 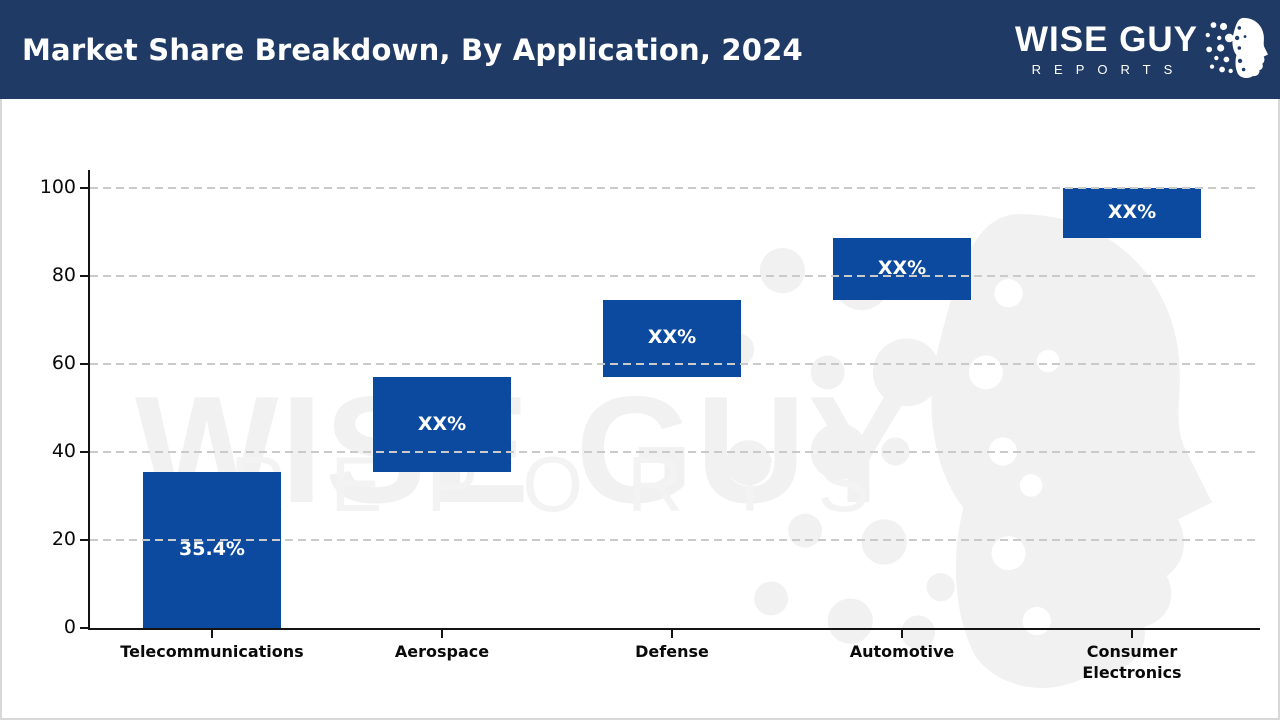 I want to click on x-tick-label-defense: Defense, so click(x=672, y=651).